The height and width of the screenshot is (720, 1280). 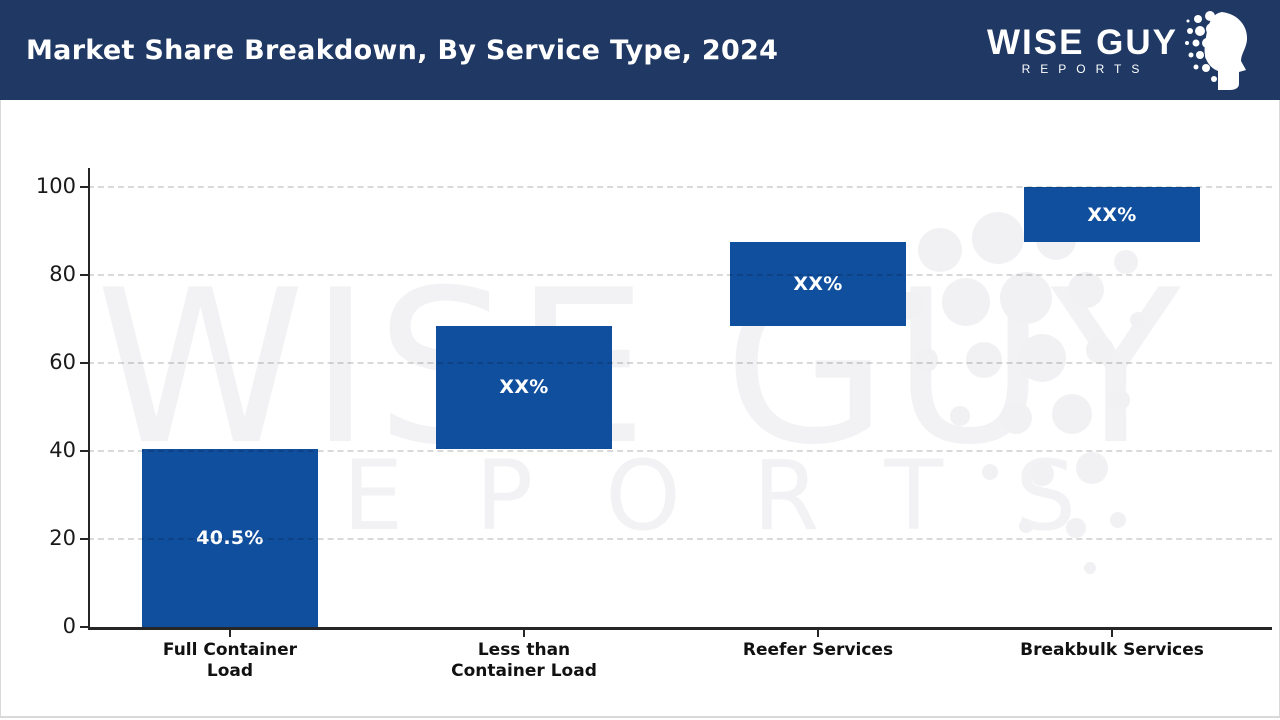 I want to click on y-tick-label: 40, so click(x=62, y=450).